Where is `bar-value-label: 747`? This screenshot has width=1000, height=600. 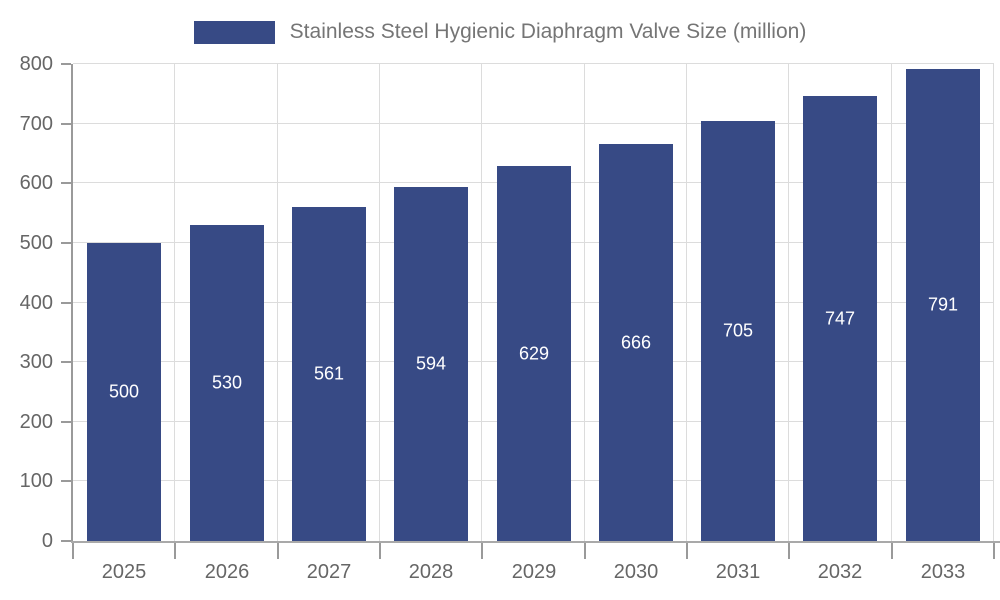 bar-value-label: 747 is located at coordinates (840, 318).